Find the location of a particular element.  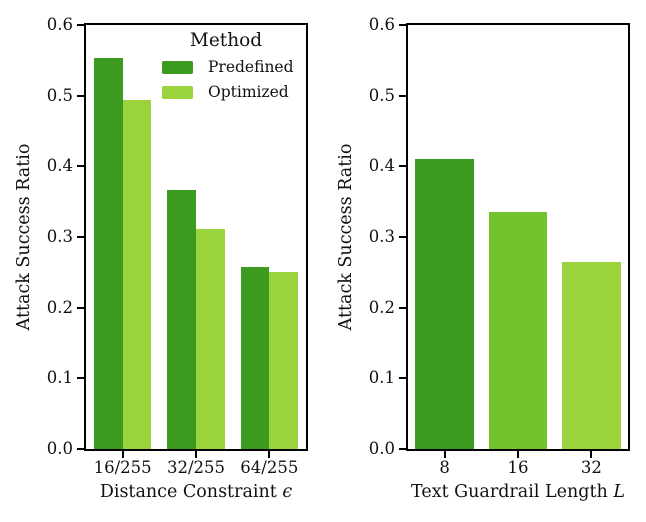

x-axis-label-right: Text Guardrail Length L is located at coordinates (518, 492).